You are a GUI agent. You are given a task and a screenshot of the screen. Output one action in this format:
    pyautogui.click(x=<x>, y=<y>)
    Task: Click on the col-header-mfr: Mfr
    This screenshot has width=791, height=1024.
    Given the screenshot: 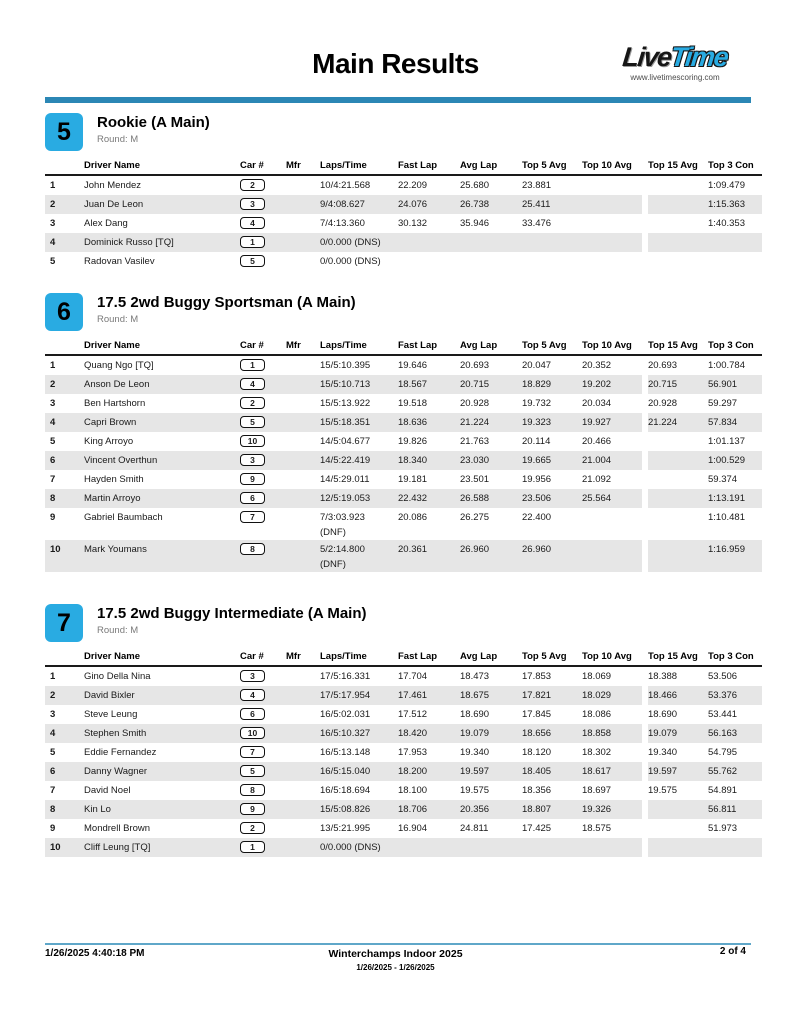 What is the action you would take?
    pyautogui.click(x=303, y=167)
    